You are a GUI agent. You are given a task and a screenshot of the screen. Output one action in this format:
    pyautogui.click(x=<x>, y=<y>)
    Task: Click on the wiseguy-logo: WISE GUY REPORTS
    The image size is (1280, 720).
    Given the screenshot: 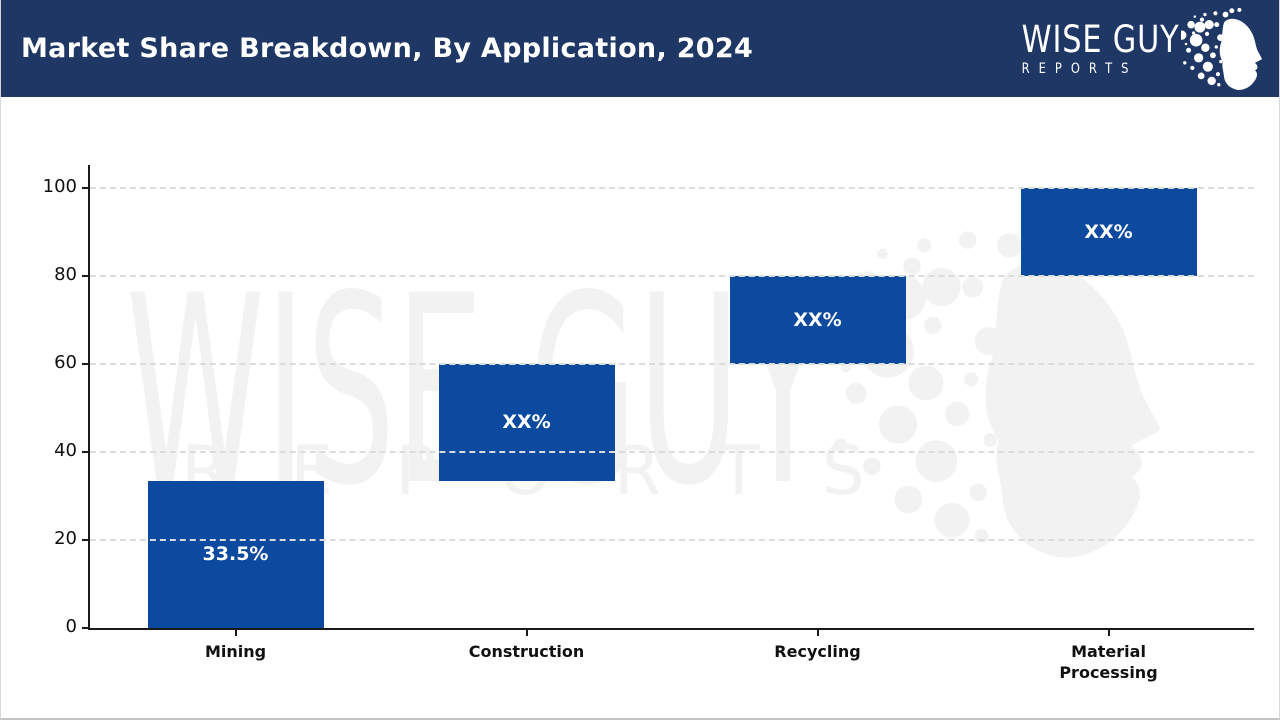 What is the action you would take?
    pyautogui.click(x=1126, y=49)
    